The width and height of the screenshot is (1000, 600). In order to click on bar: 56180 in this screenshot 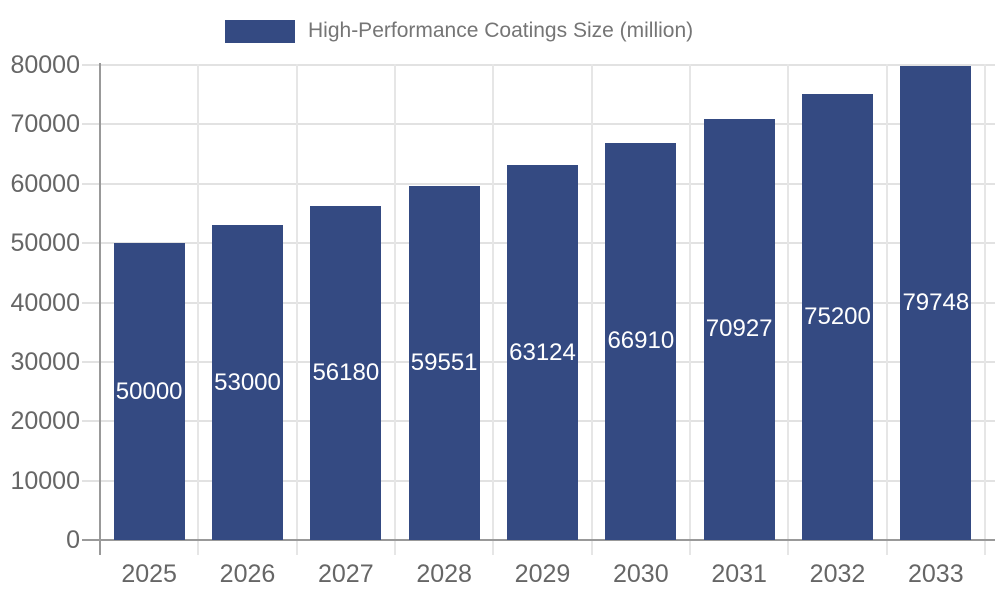, I will do `click(346, 373)`.